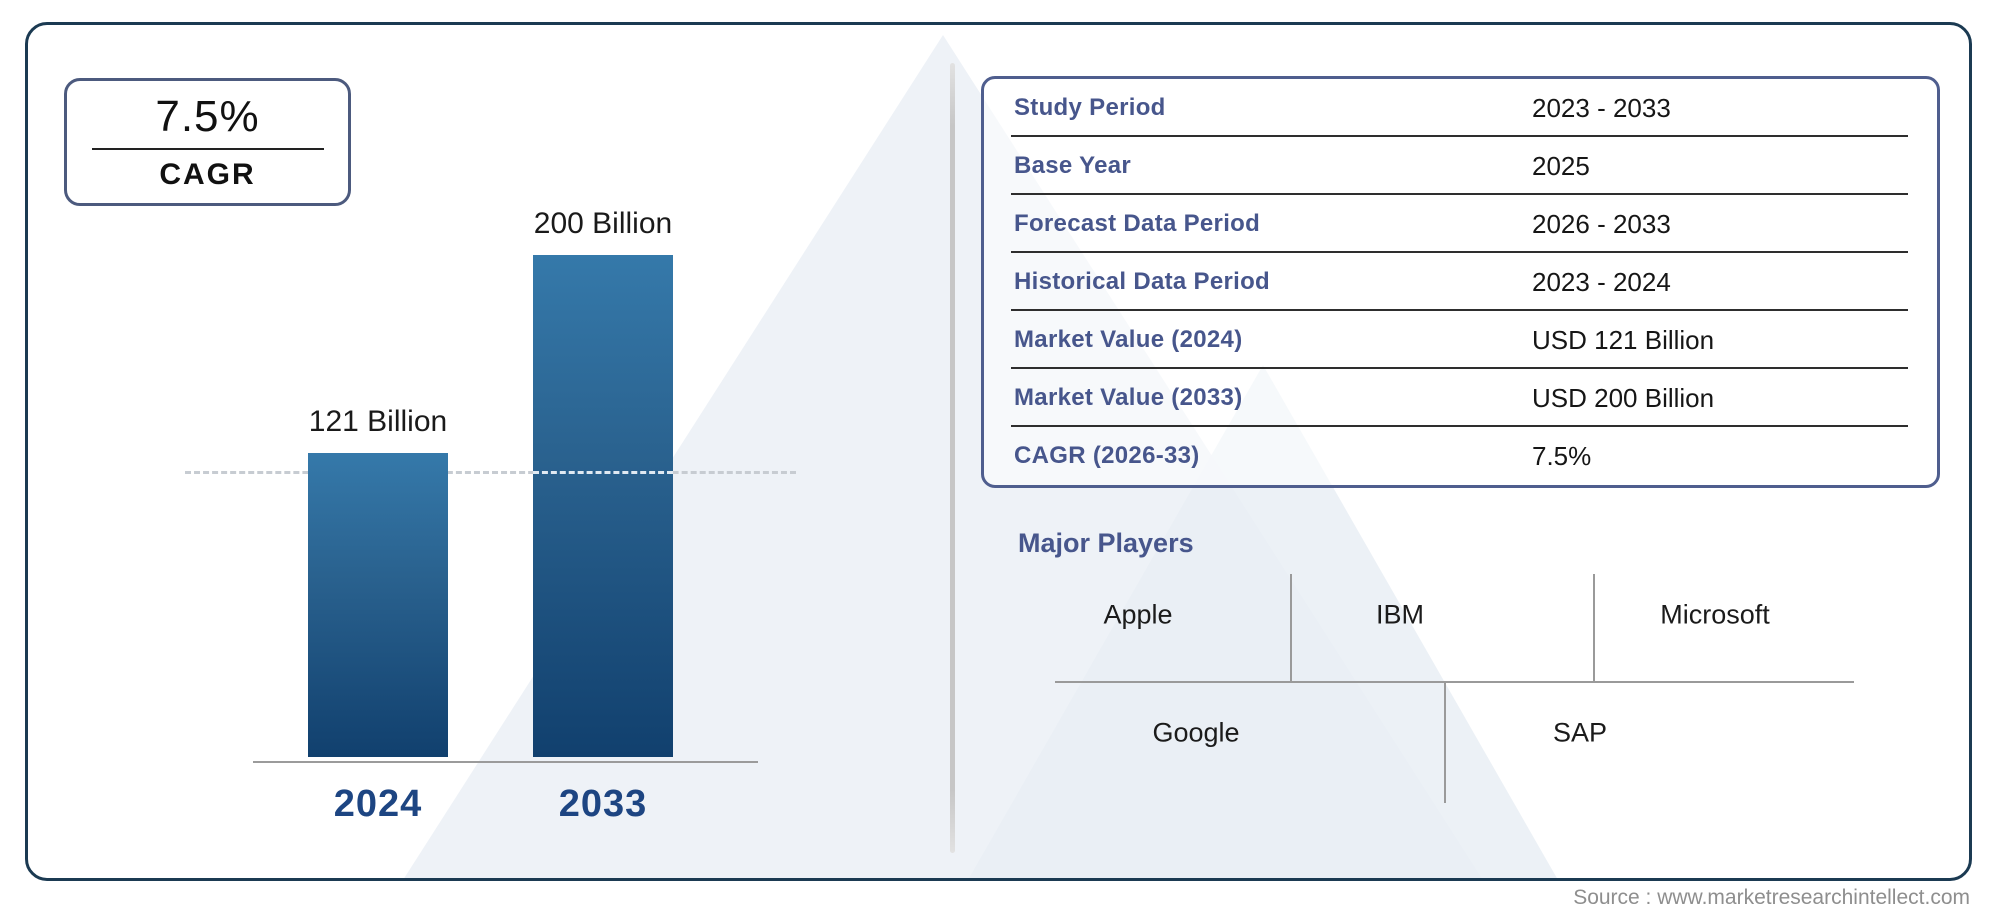 The width and height of the screenshot is (2000, 917). Describe the element at coordinates (1128, 397) in the screenshot. I see `row-label: Market Value (2033)` at that location.